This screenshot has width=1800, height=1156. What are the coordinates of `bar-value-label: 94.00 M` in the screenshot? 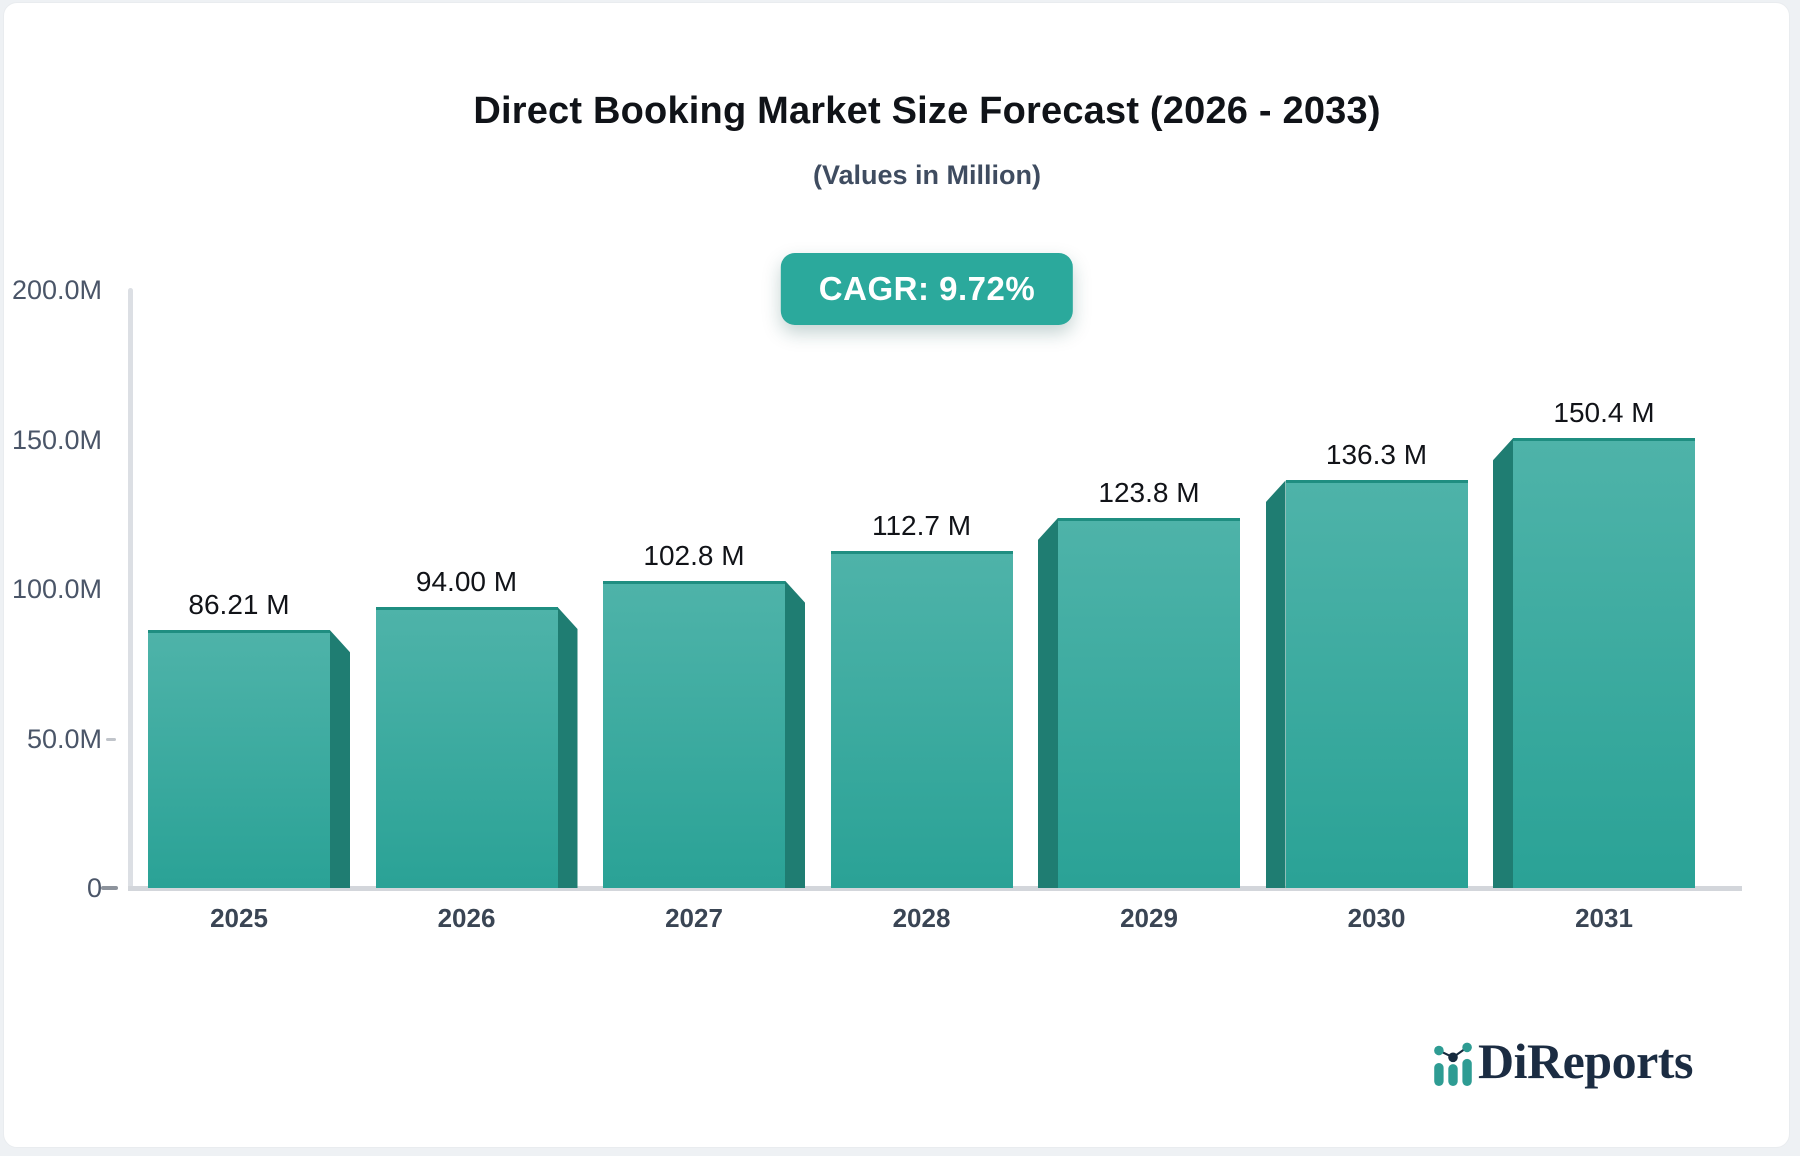 It's located at (466, 581).